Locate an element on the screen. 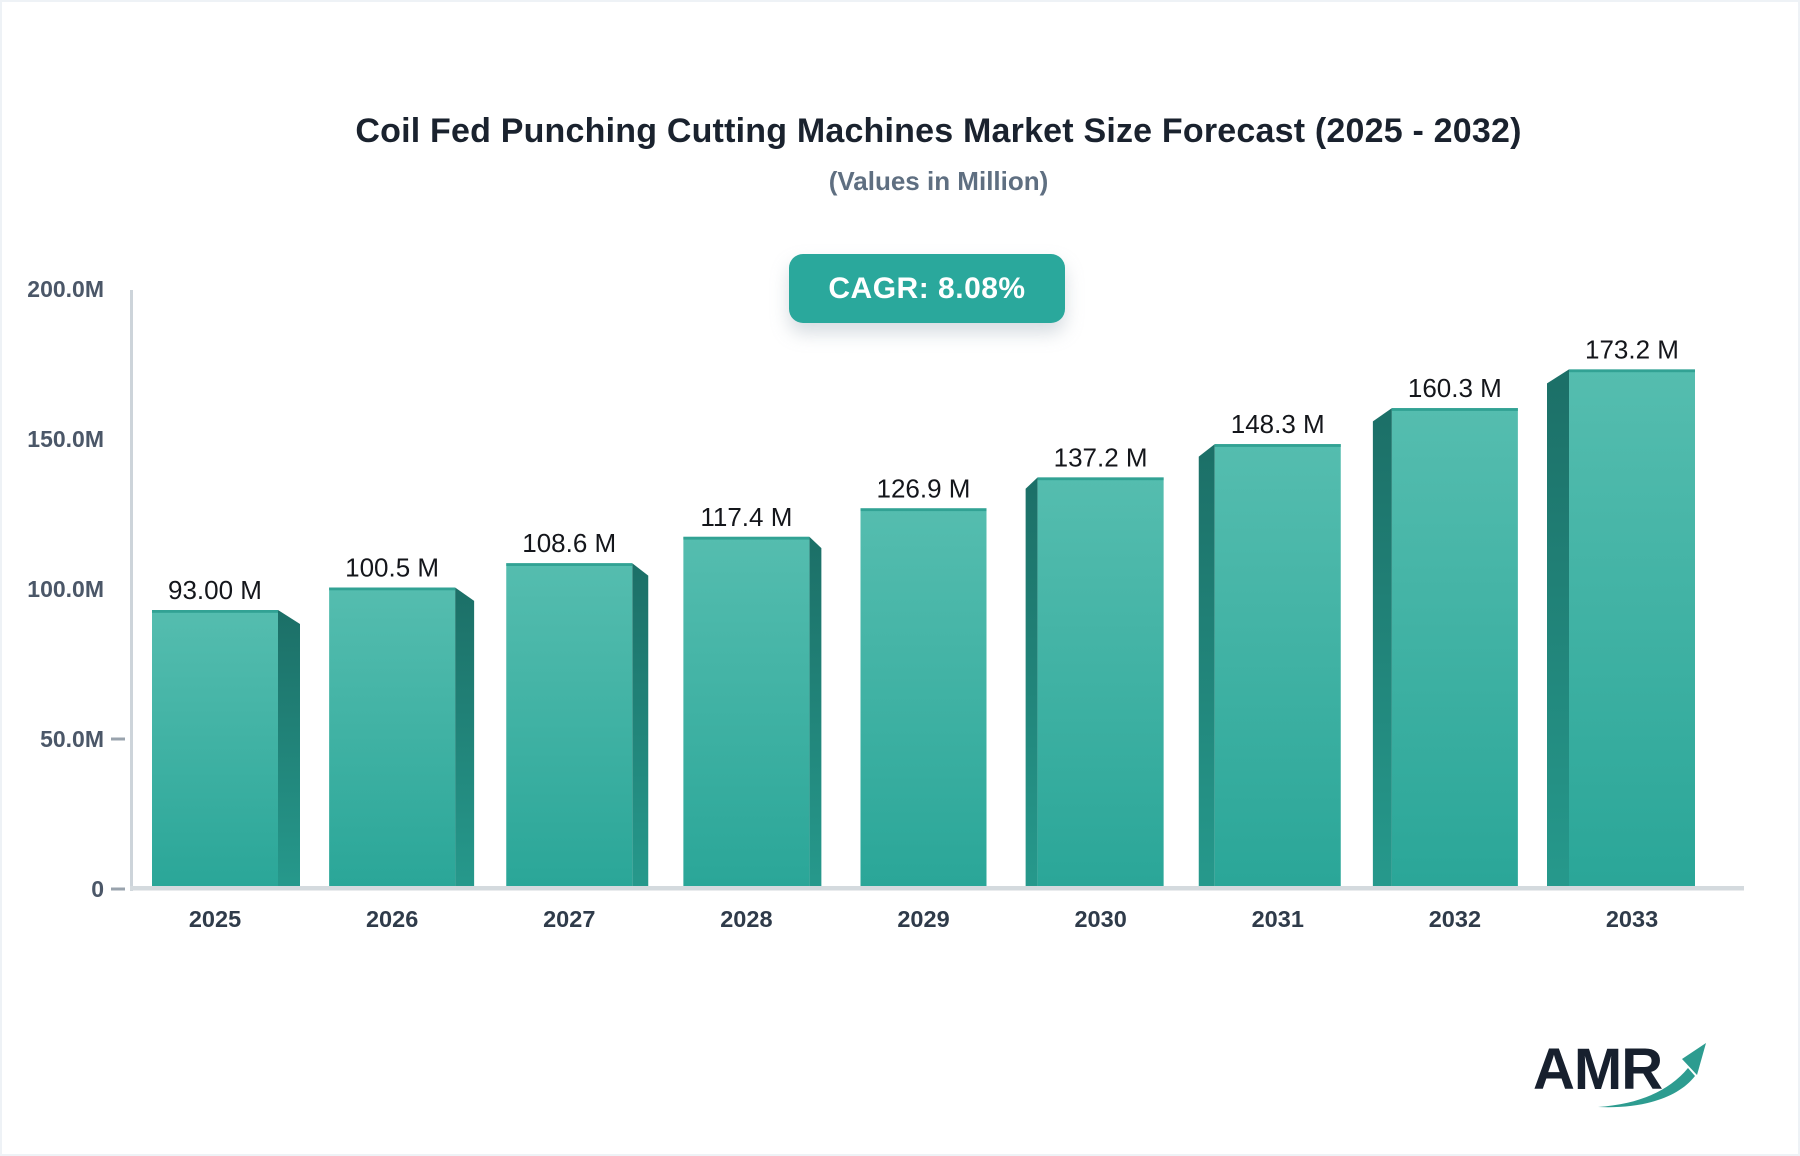 The image size is (1800, 1156). axis-layer: 200.0M 150.0M 100.0M 50.0M 0 is located at coordinates (80, 589).